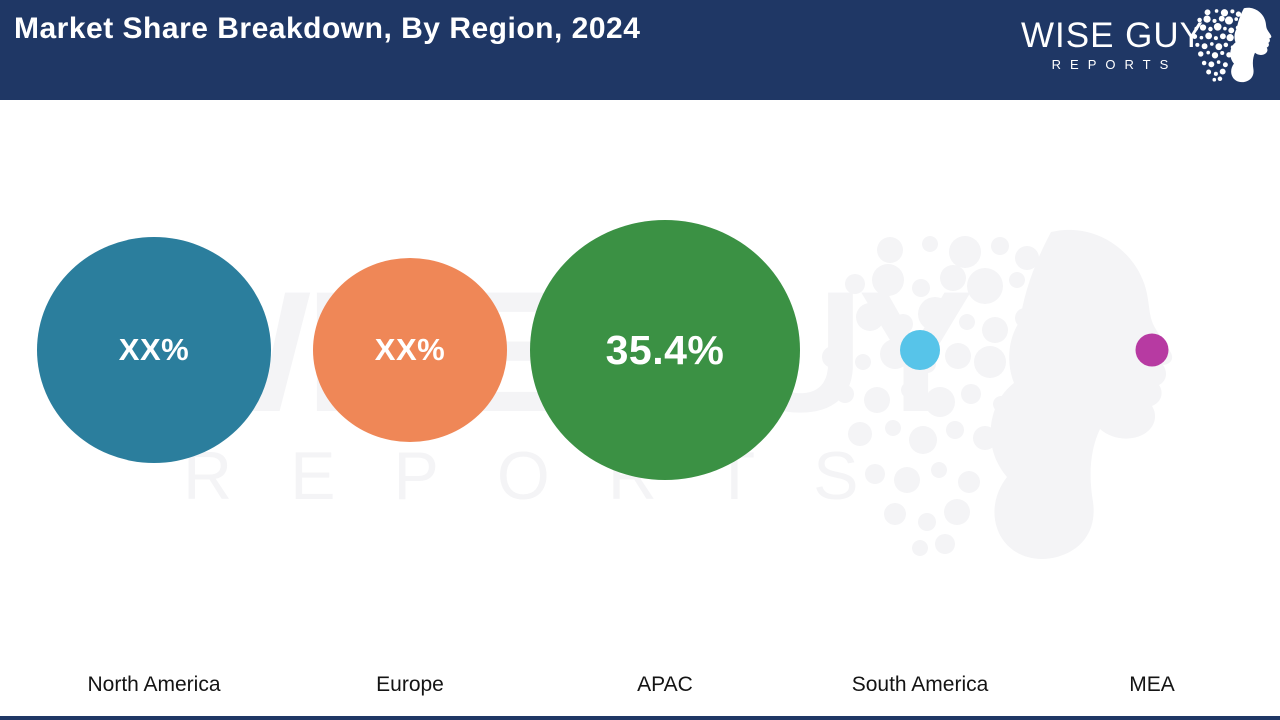  I want to click on page-title: Market Share Breakdown, By Region, 2024, so click(327, 28).